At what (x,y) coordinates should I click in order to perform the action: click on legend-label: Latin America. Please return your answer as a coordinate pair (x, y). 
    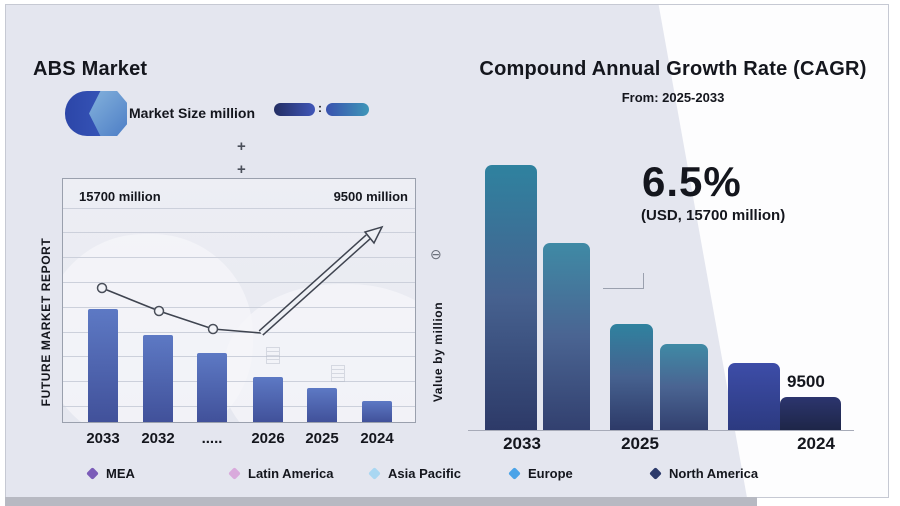
    Looking at the image, I should click on (291, 473).